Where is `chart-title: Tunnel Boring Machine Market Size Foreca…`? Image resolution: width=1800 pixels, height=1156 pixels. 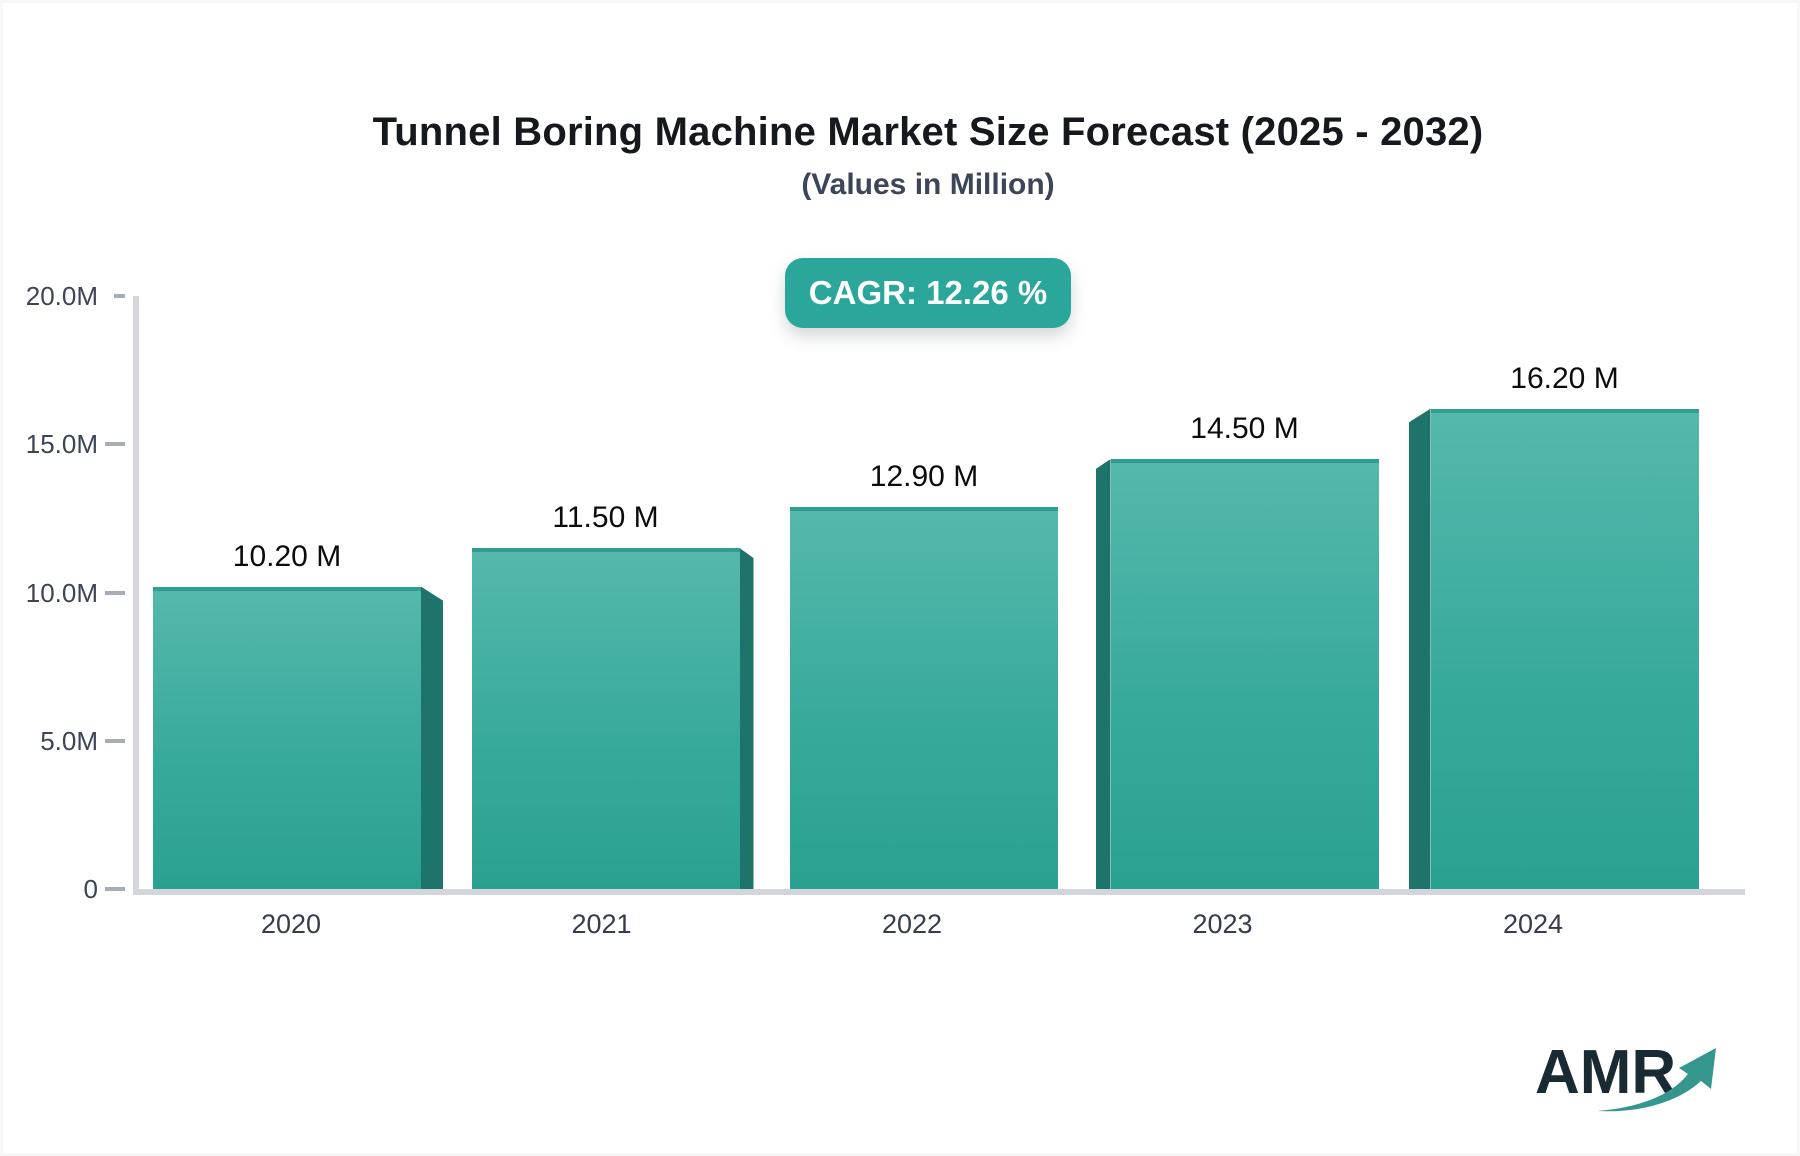 chart-title: Tunnel Boring Machine Market Size Foreca… is located at coordinates (928, 132).